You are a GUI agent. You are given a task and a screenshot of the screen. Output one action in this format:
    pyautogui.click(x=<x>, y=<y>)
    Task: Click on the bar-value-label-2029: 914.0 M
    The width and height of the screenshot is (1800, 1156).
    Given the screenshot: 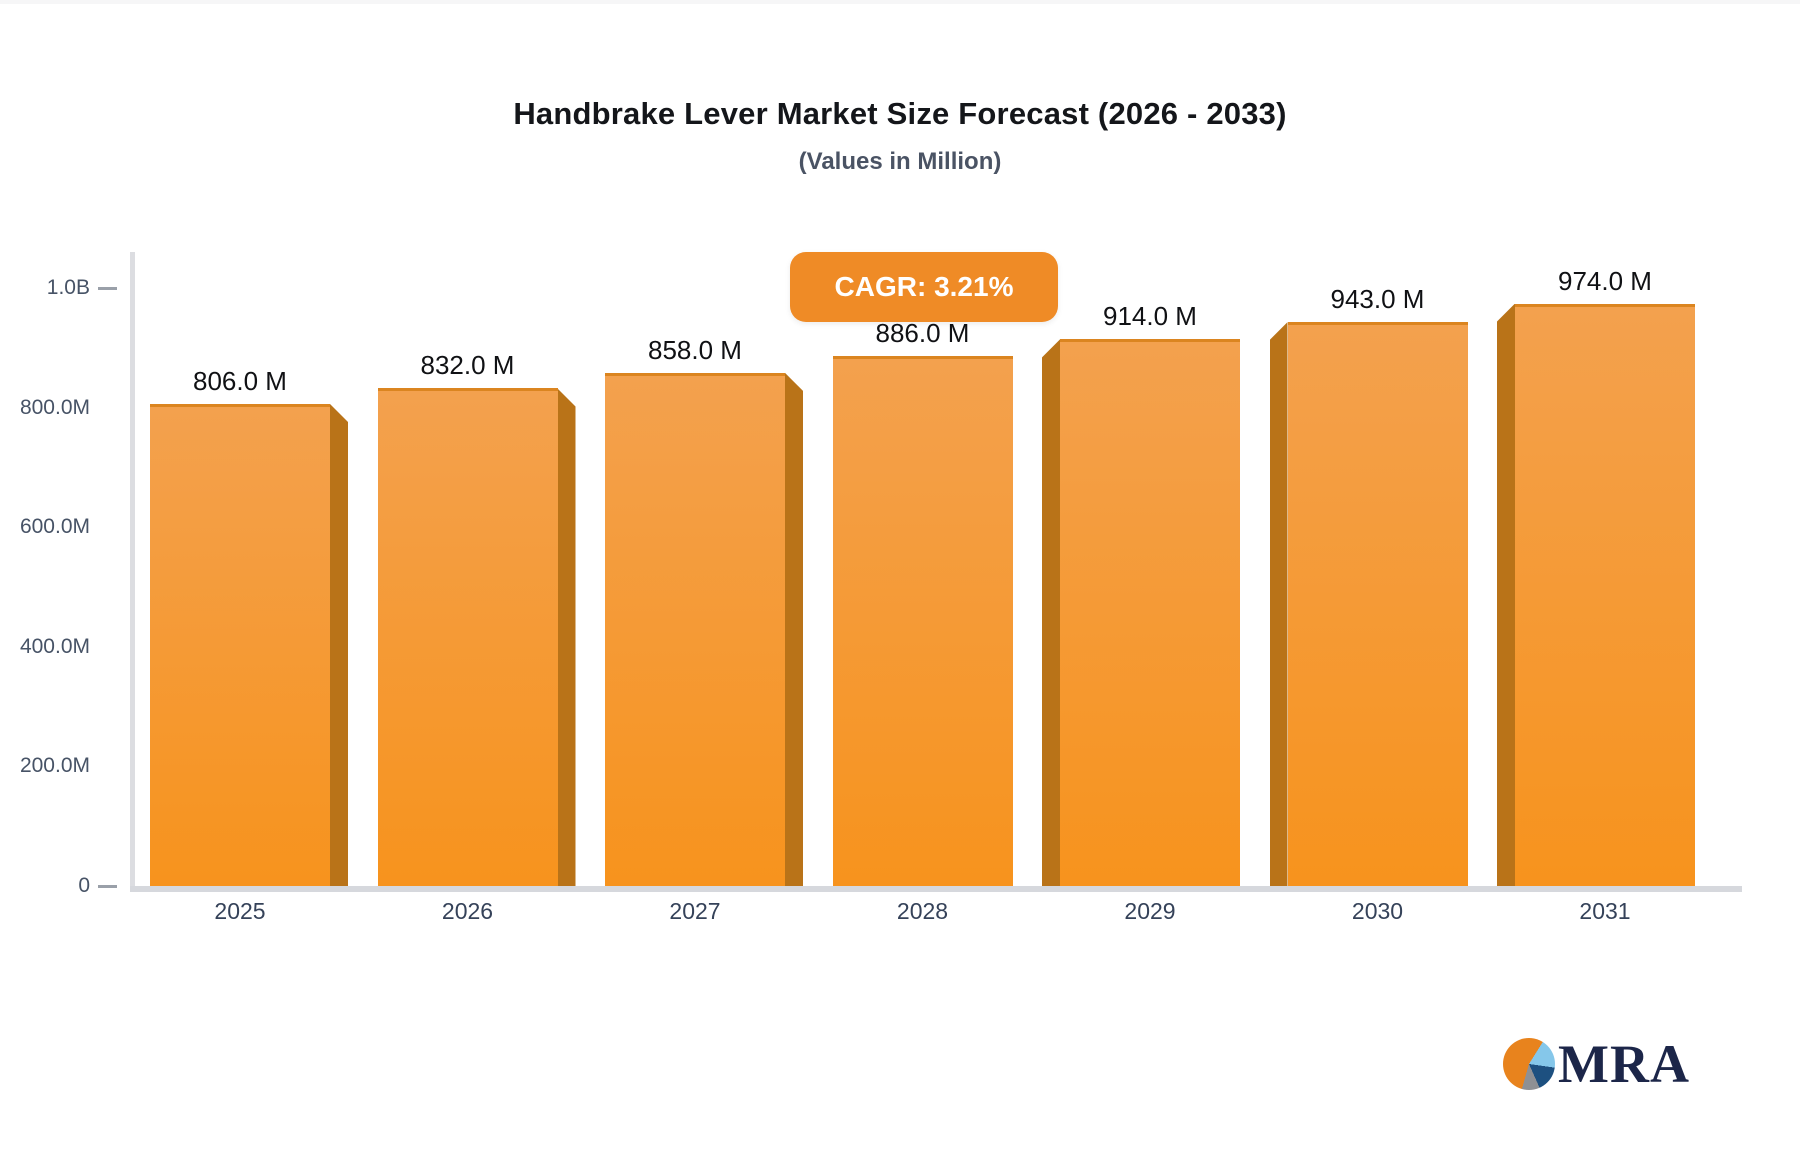 What is the action you would take?
    pyautogui.click(x=1150, y=316)
    